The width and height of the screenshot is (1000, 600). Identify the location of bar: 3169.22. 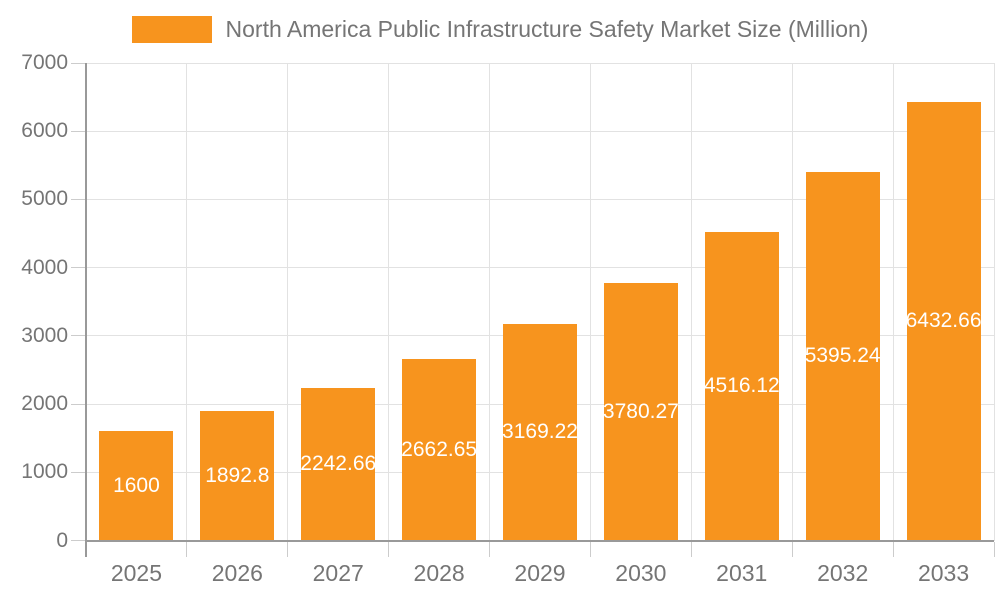
(540, 432).